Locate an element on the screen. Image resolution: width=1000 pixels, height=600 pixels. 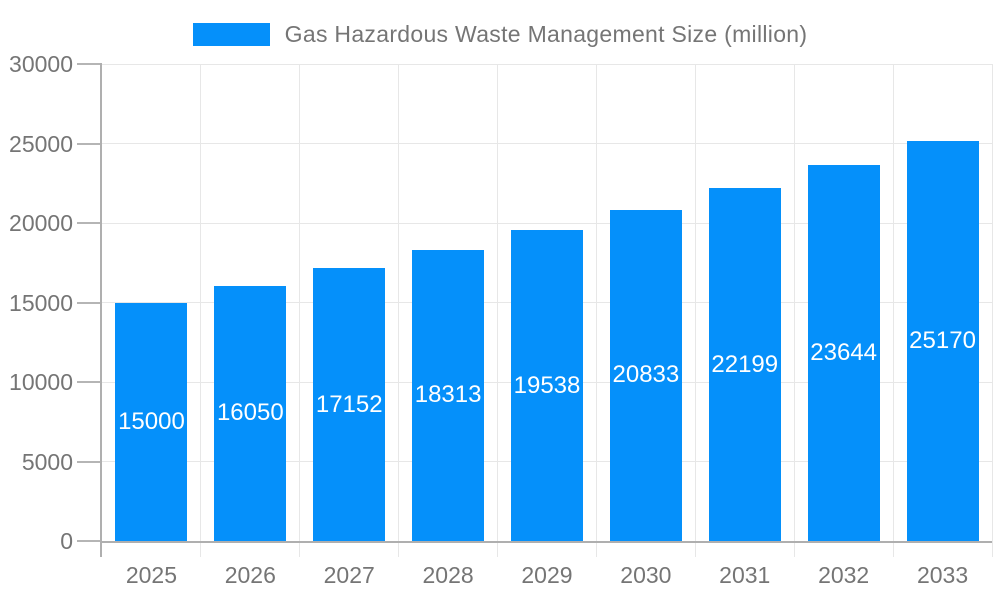
bar-value-label: 20833 is located at coordinates (646, 375).